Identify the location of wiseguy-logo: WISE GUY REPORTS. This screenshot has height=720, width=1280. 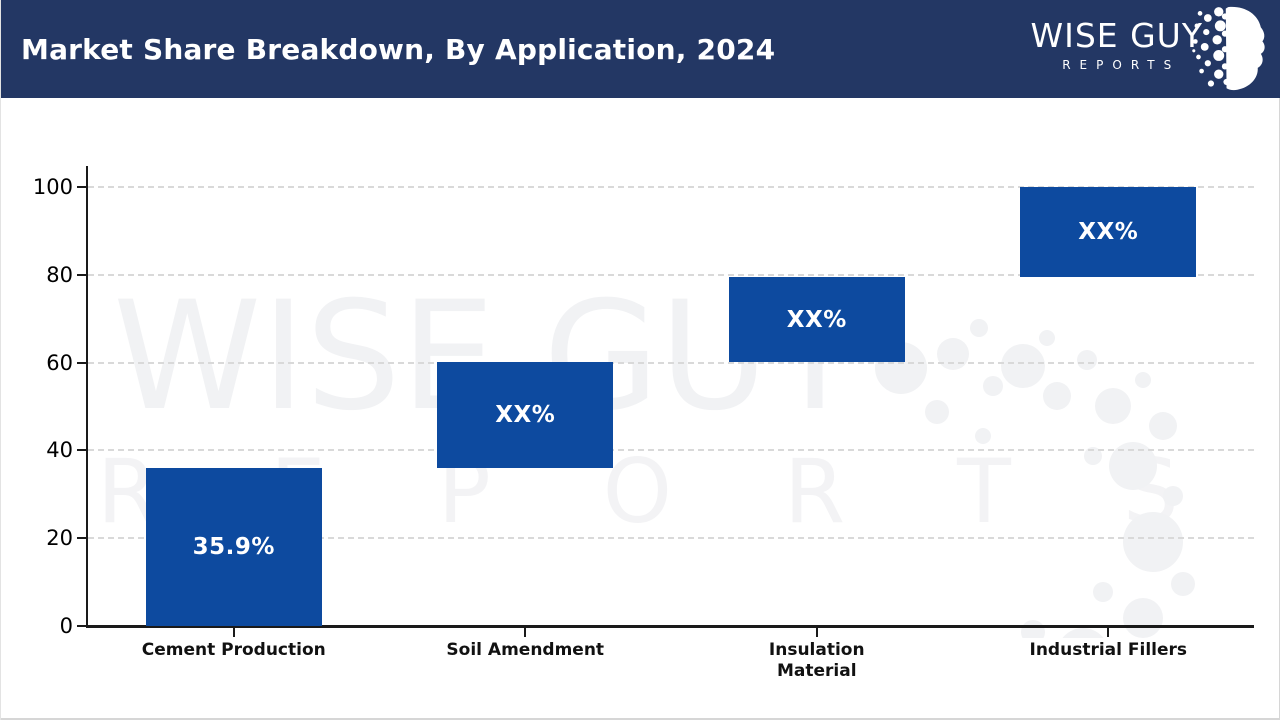
(1150, 50).